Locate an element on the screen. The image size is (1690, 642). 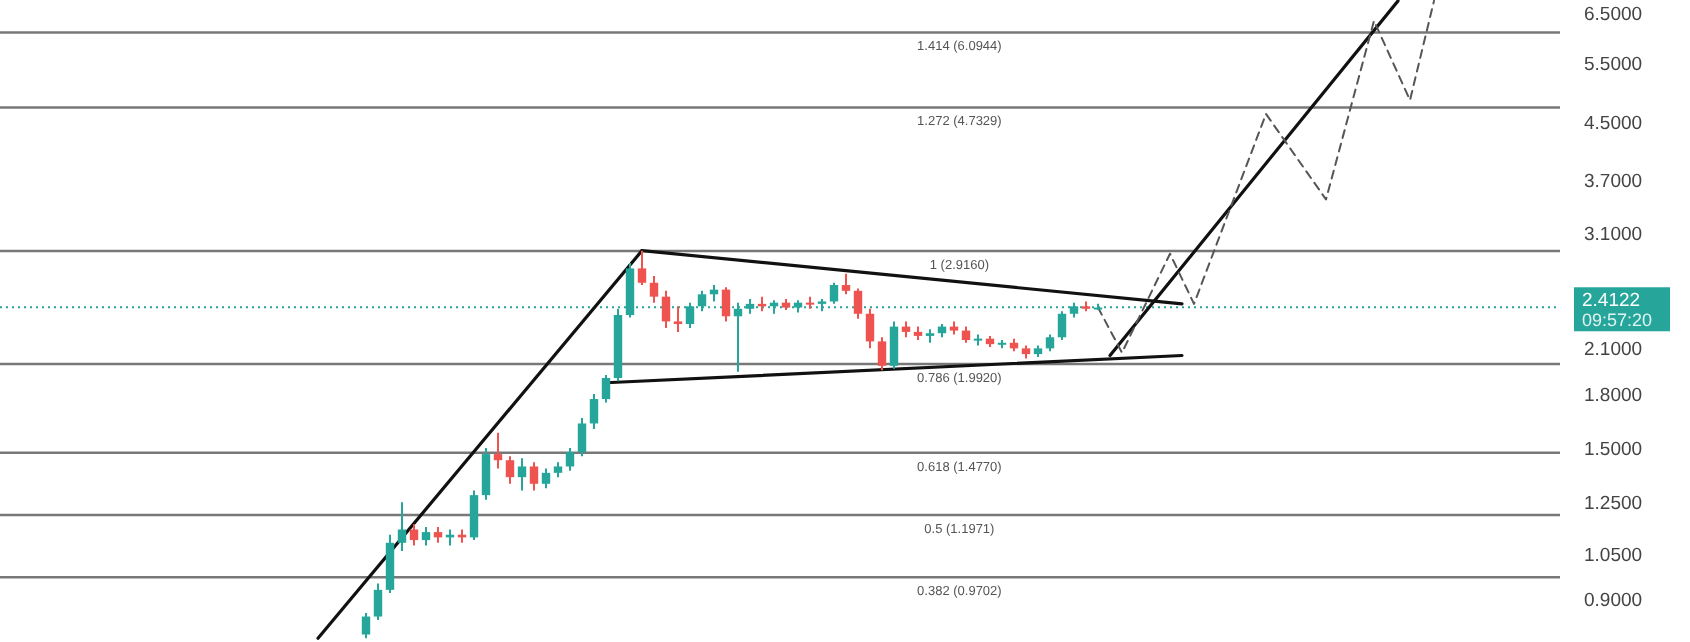
y-tick-label: 1.0500 is located at coordinates (1613, 555).